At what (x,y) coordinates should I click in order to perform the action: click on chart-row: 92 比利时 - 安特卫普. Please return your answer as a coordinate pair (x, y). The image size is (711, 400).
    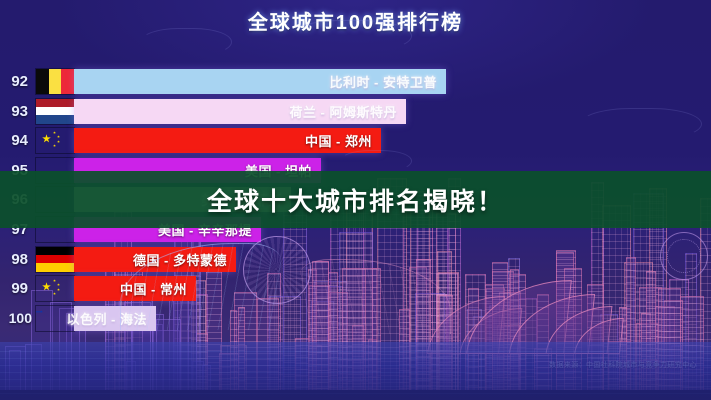
    Looking at the image, I should click on (355, 81).